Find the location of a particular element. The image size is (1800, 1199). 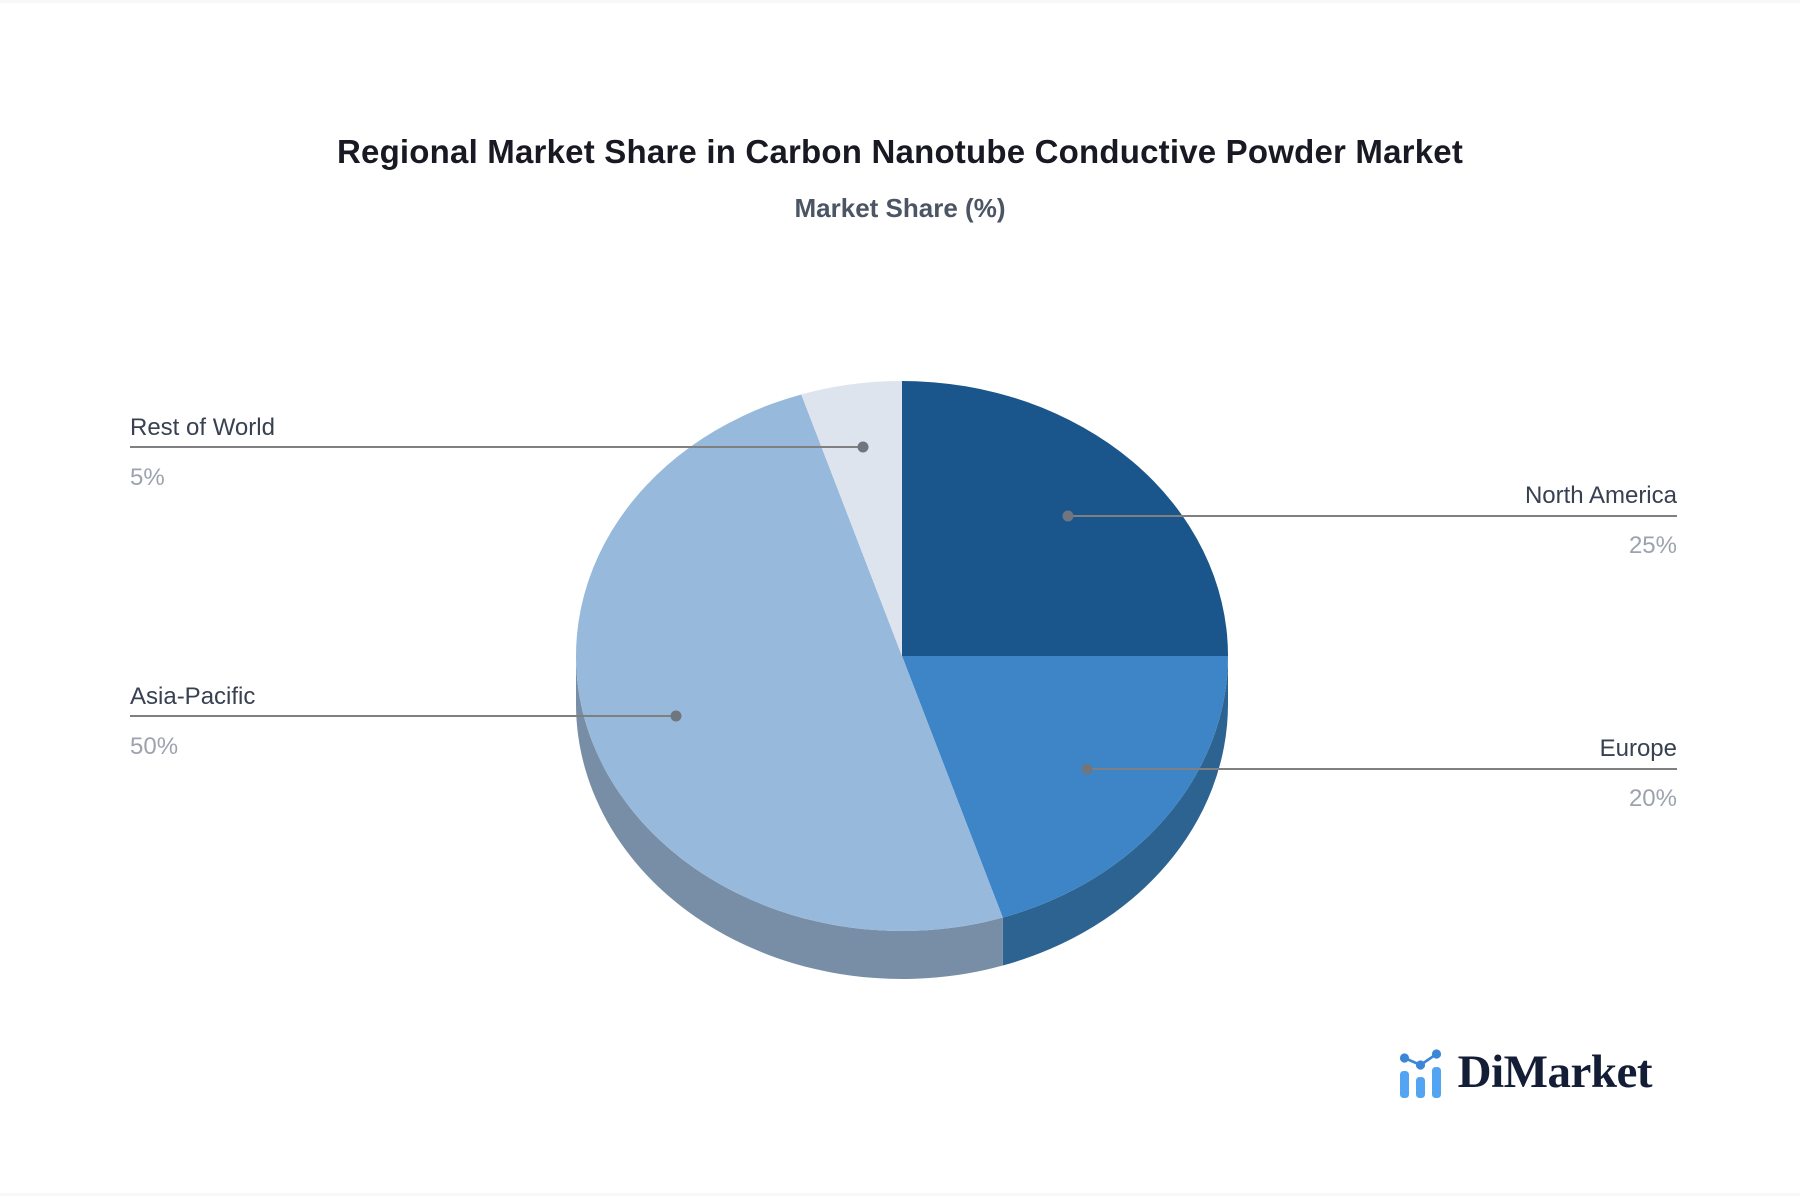

slice-name: Europe is located at coordinates (1638, 748).